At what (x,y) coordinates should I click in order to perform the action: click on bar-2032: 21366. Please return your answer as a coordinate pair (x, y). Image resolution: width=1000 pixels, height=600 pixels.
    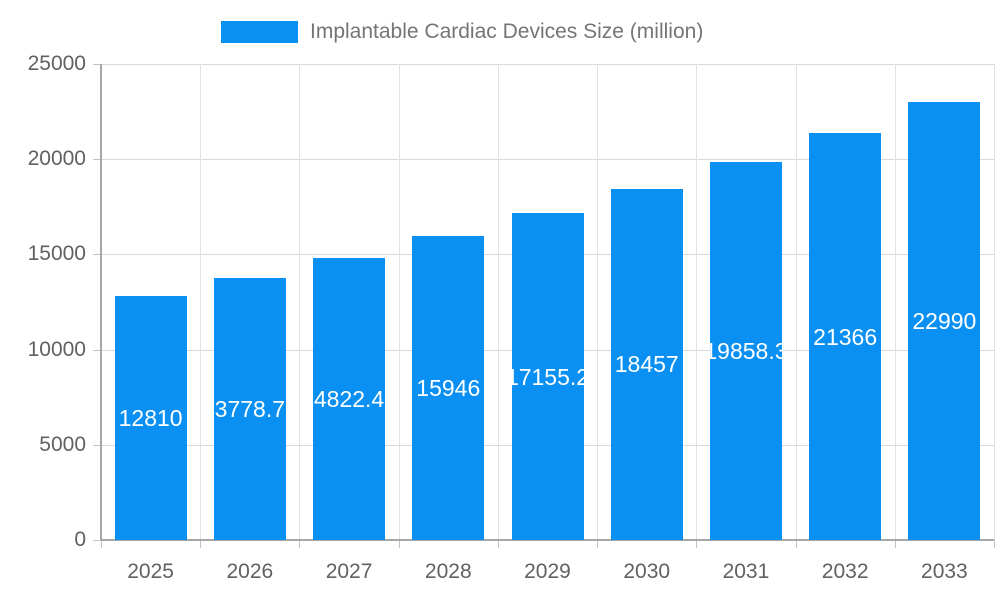
    Looking at the image, I should click on (845, 336).